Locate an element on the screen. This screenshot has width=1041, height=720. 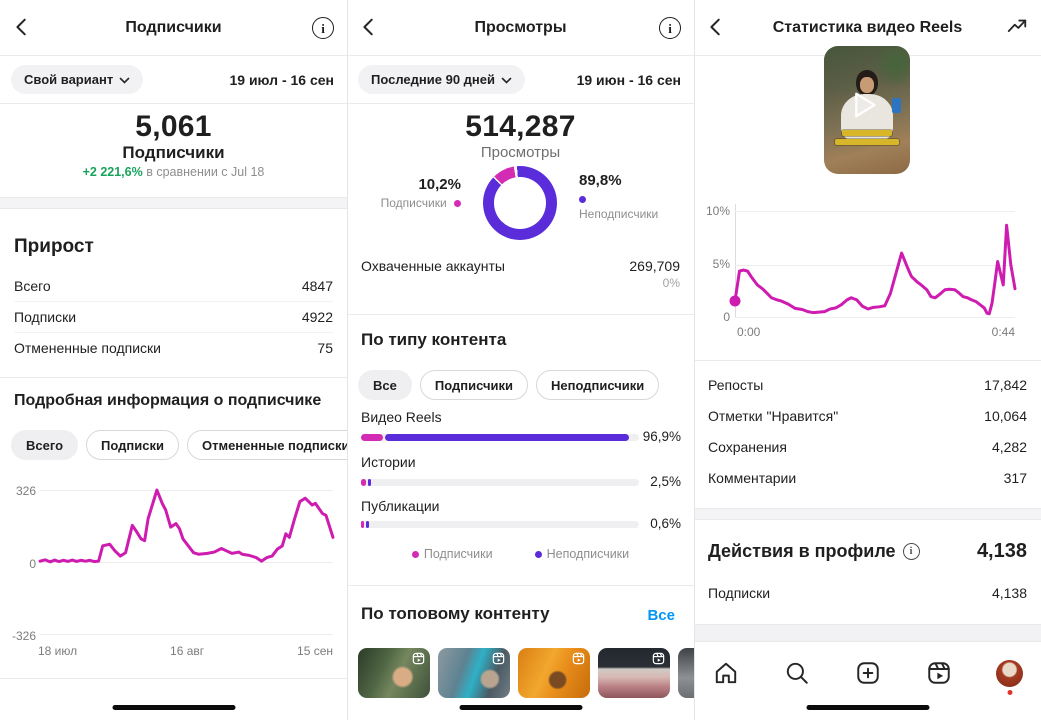
profile-tab is located at coordinates (1009, 677).